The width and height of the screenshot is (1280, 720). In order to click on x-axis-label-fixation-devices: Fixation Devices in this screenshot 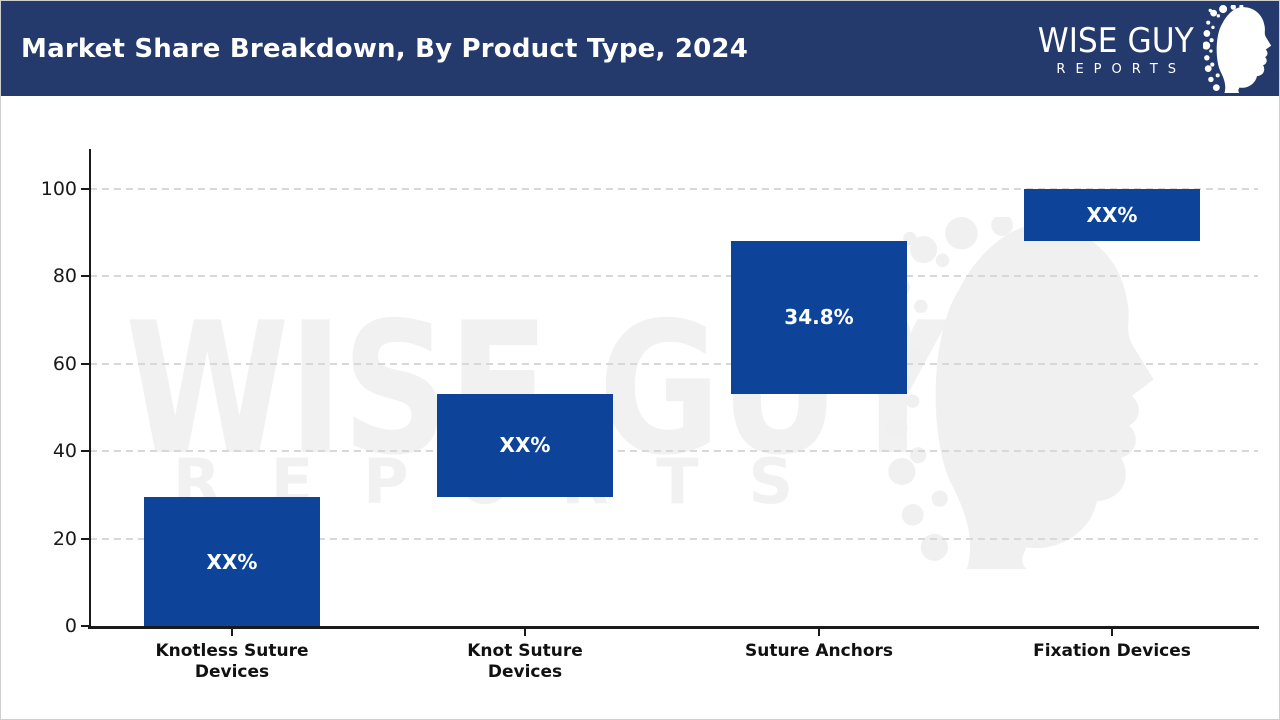, I will do `click(1112, 651)`.